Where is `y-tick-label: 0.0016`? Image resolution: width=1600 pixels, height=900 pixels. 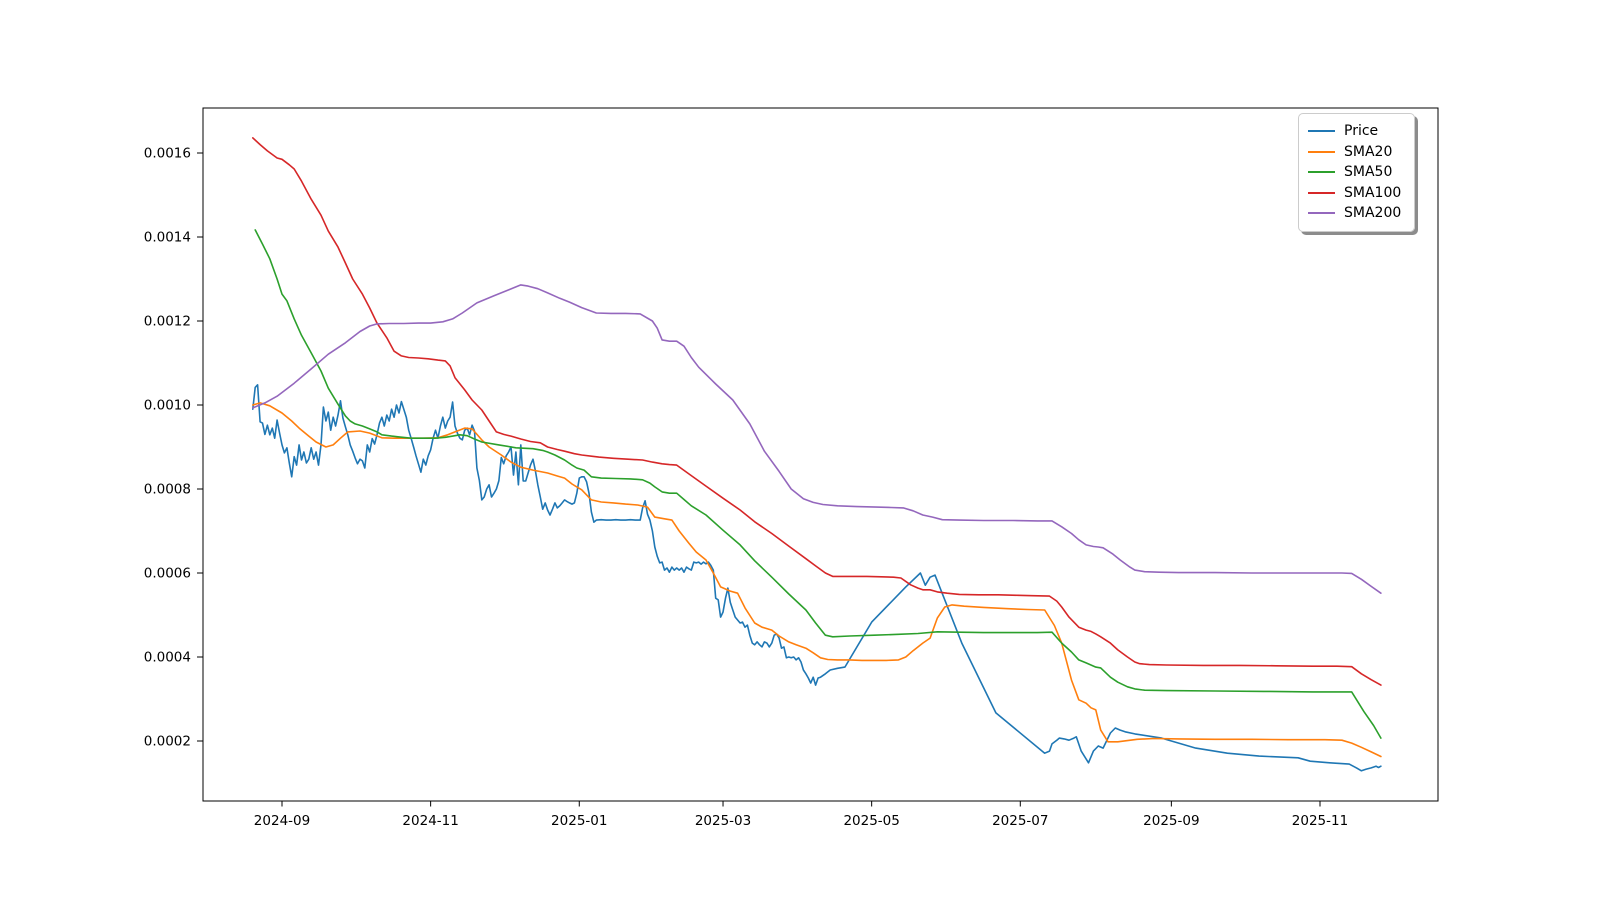
y-tick-label: 0.0016 is located at coordinates (167, 154).